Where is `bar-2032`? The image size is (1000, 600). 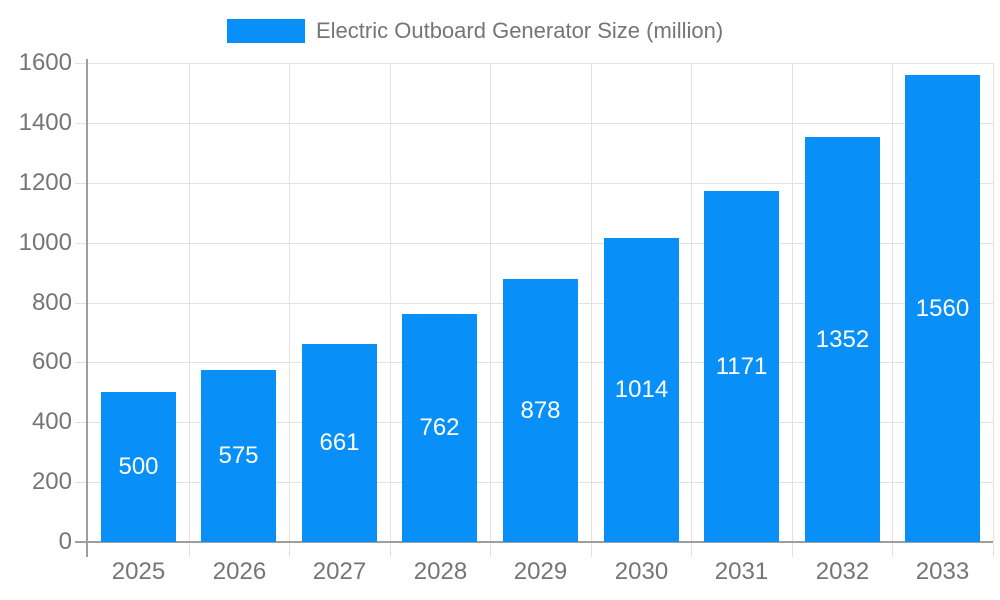
bar-2032 is located at coordinates (842, 339).